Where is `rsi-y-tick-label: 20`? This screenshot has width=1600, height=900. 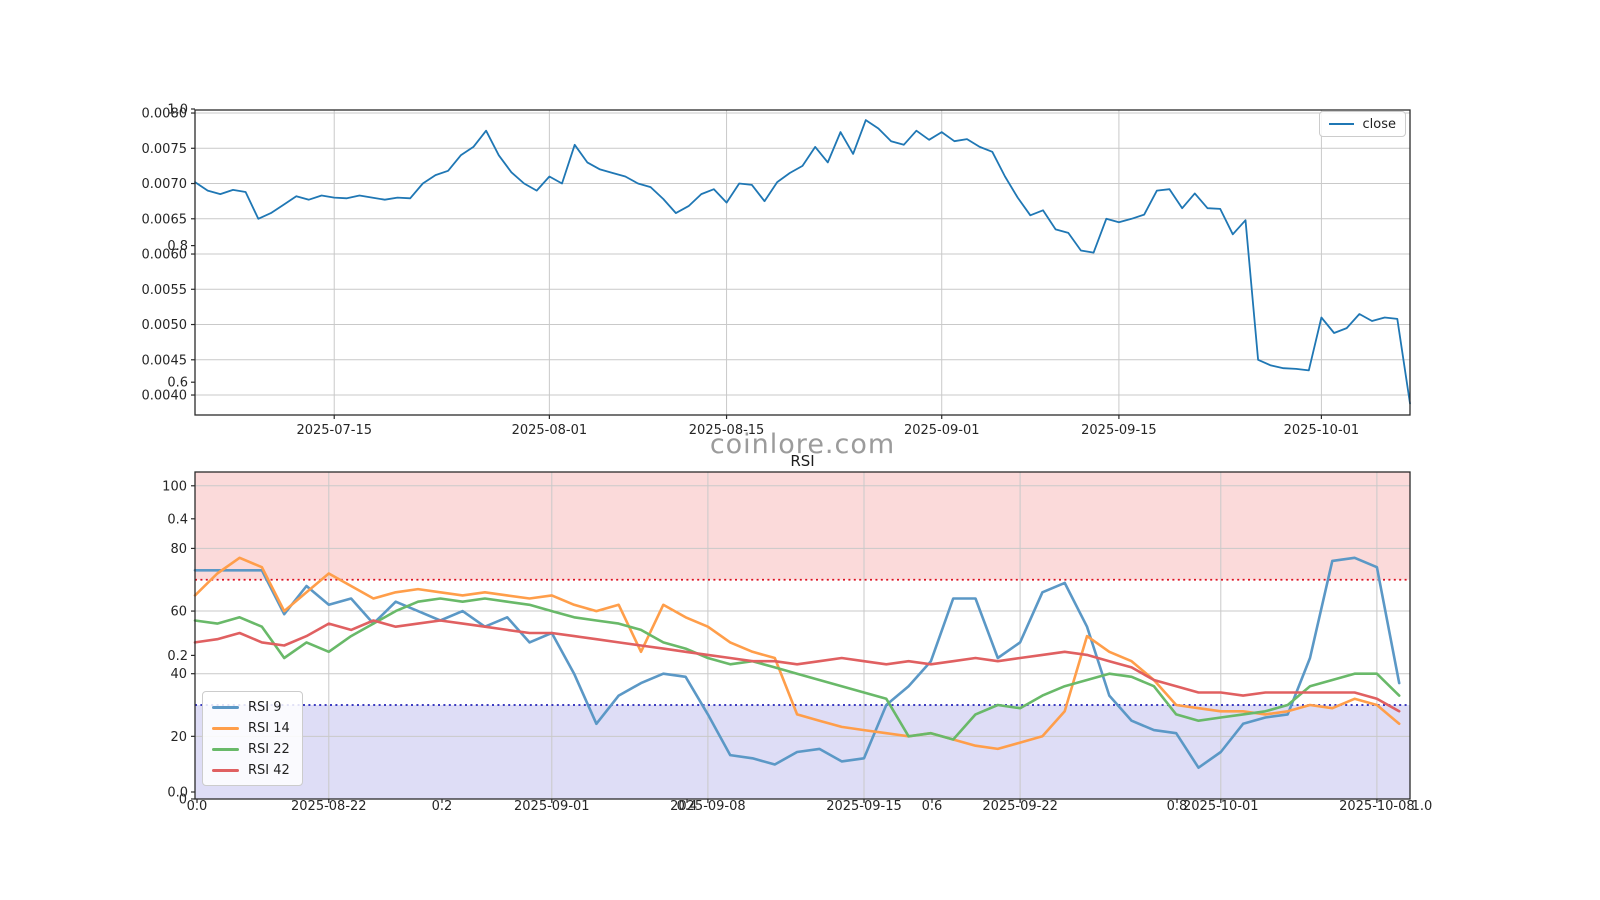 rsi-y-tick-label: 20 is located at coordinates (178, 737).